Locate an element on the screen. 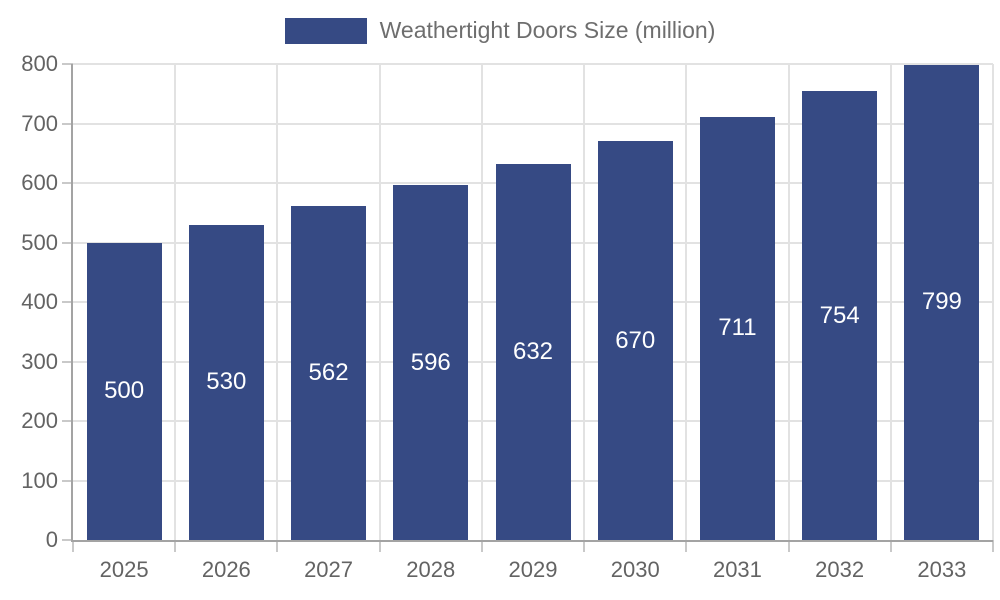 The image size is (1000, 600). x-tick-label: 2030 is located at coordinates (635, 569).